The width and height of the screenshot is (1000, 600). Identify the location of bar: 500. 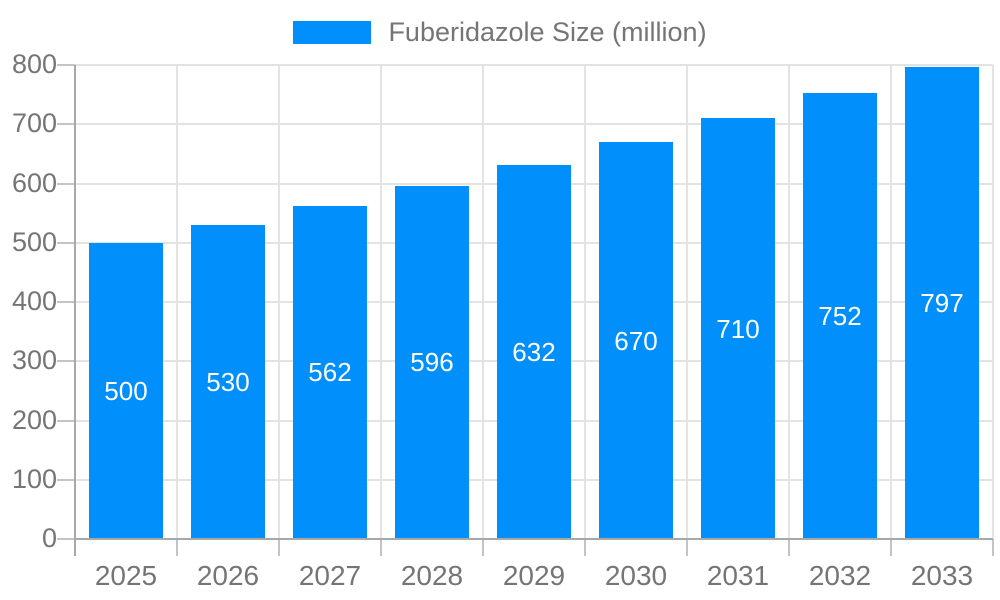
(126, 390).